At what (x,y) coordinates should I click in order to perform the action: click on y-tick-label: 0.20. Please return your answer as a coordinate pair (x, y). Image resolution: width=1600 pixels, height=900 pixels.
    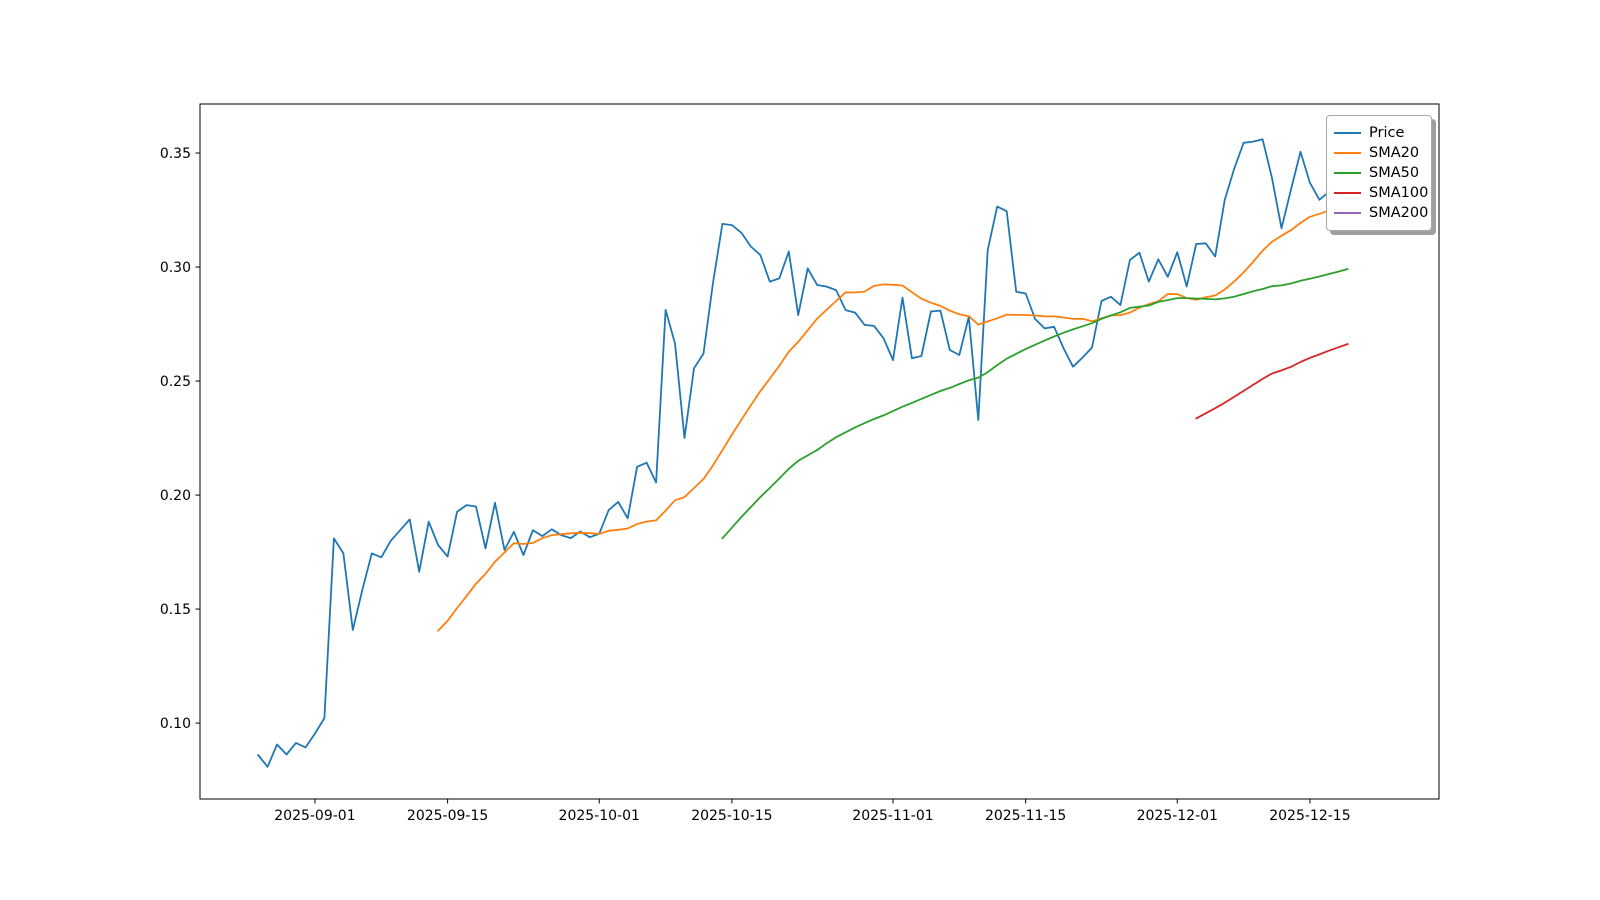
    Looking at the image, I should click on (175, 496).